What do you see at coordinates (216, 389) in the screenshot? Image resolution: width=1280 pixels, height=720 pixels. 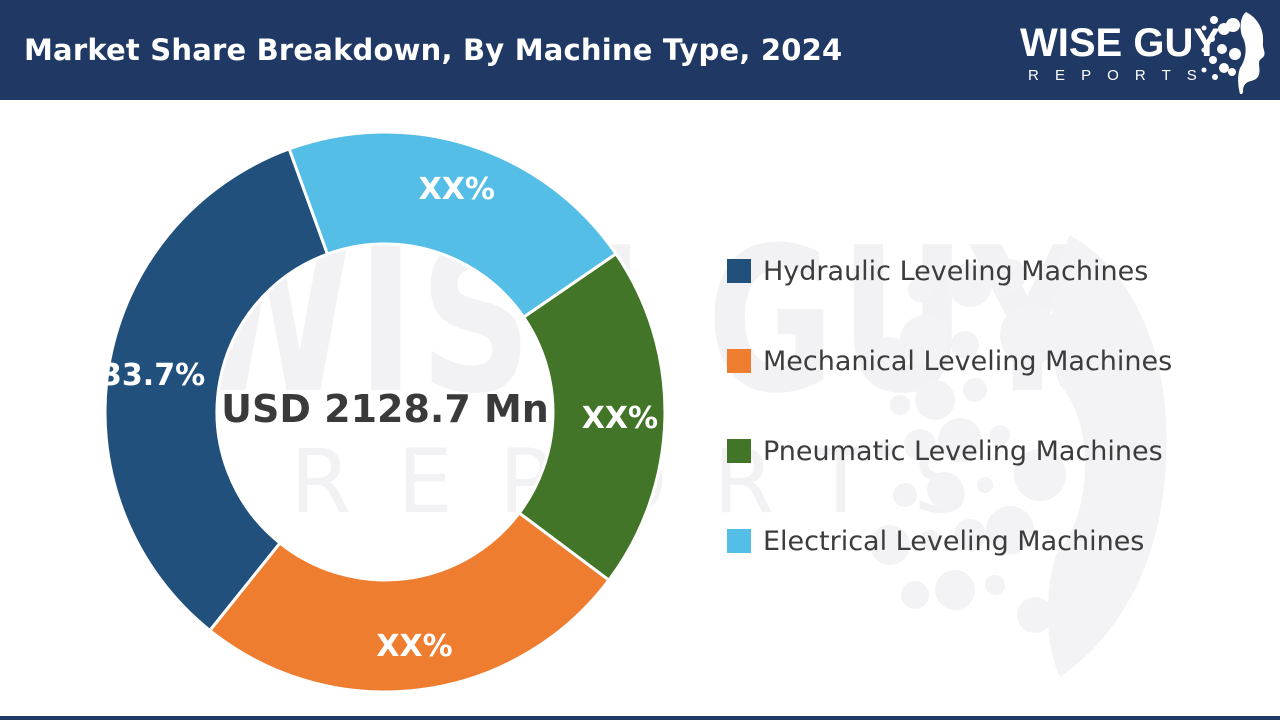 I see `slice-hydraulic` at bounding box center [216, 389].